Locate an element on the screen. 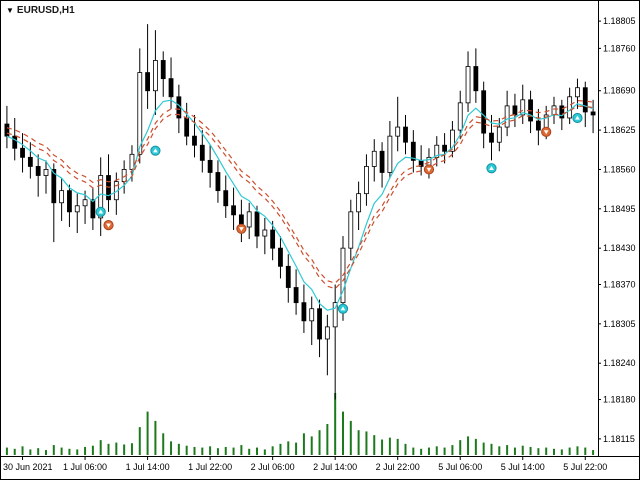 The width and height of the screenshot is (640, 480). price-label: 1.18690 is located at coordinates (619, 91).